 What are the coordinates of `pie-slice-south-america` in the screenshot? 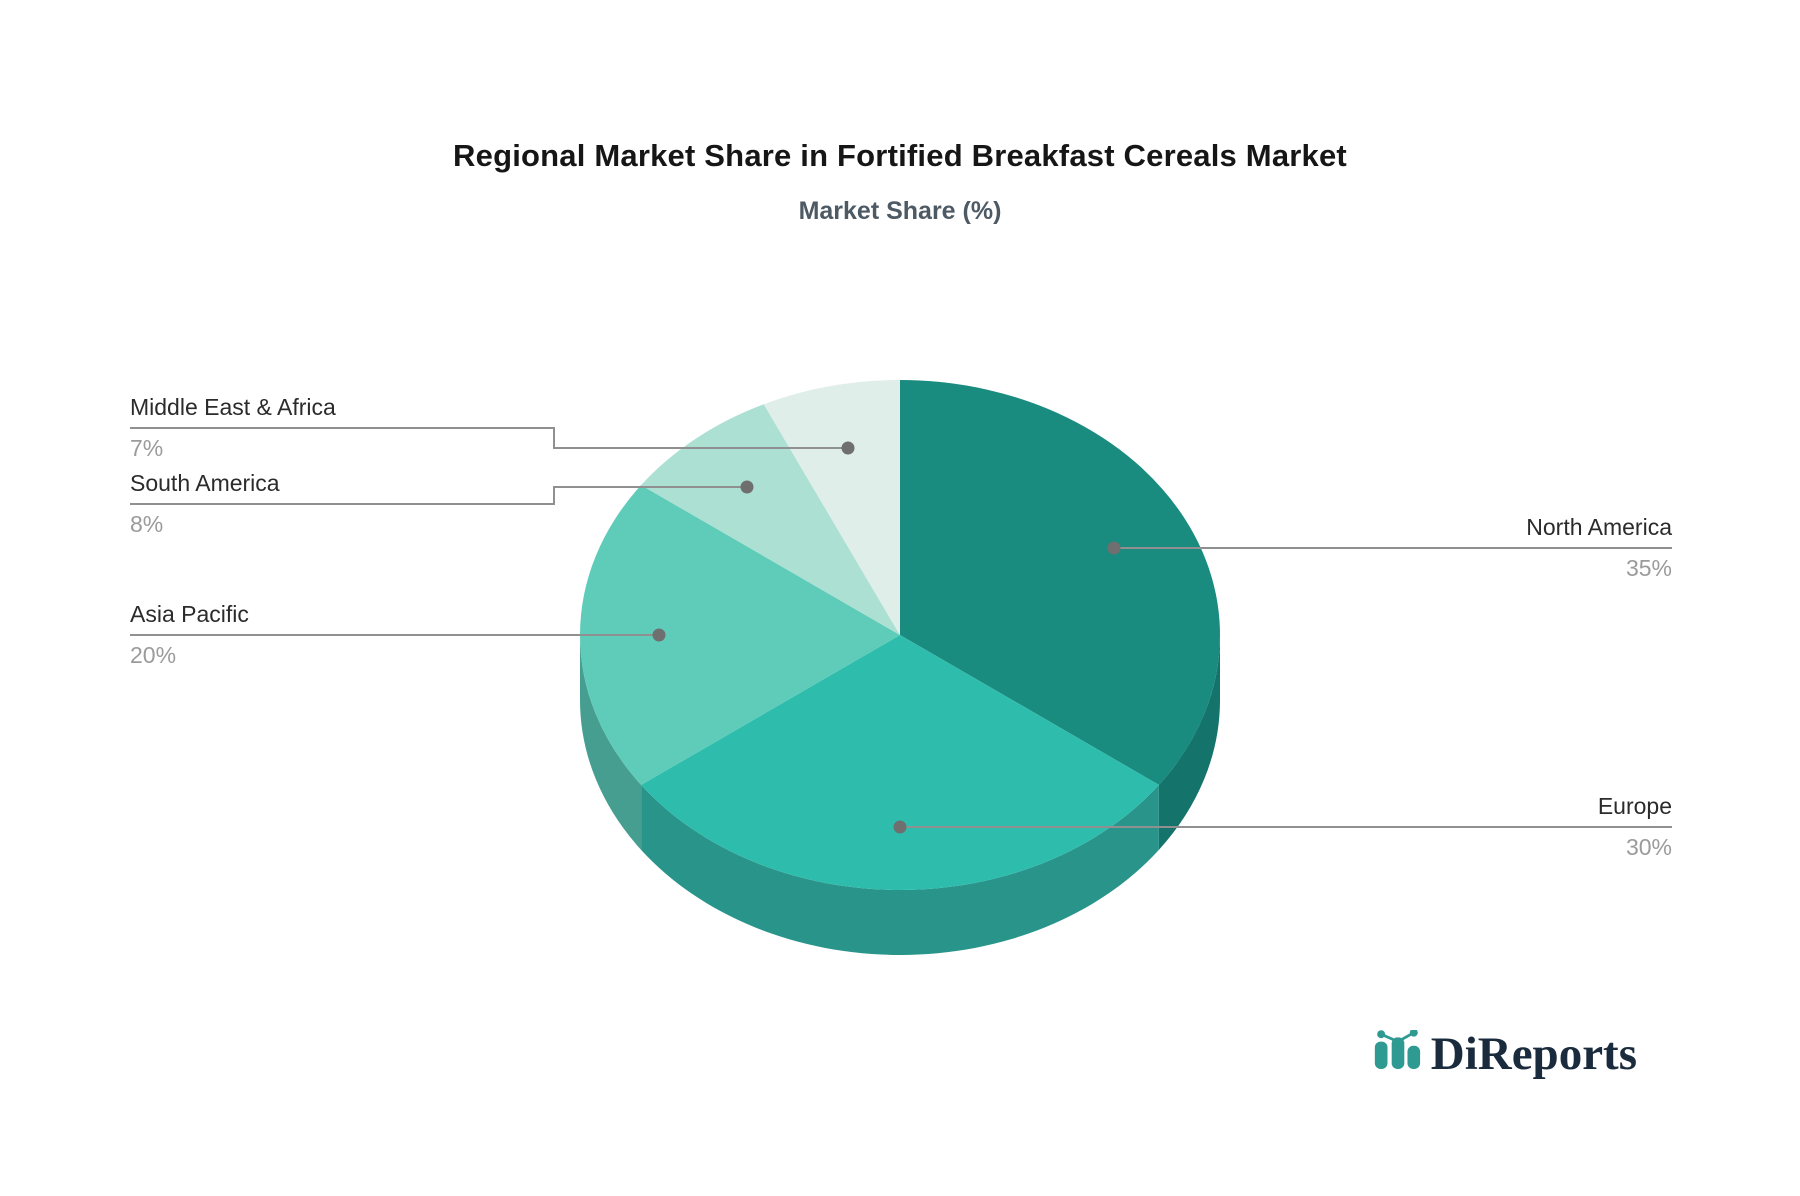 It's located at (770, 519).